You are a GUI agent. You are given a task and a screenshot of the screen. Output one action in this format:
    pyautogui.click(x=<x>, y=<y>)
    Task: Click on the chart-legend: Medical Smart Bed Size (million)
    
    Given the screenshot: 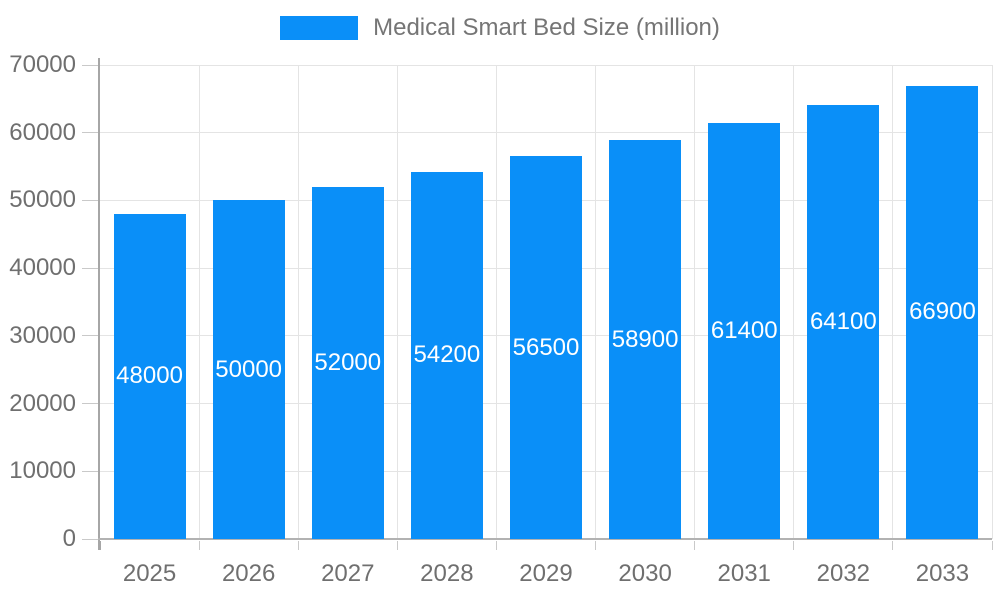 What is the action you would take?
    pyautogui.click(x=500, y=28)
    